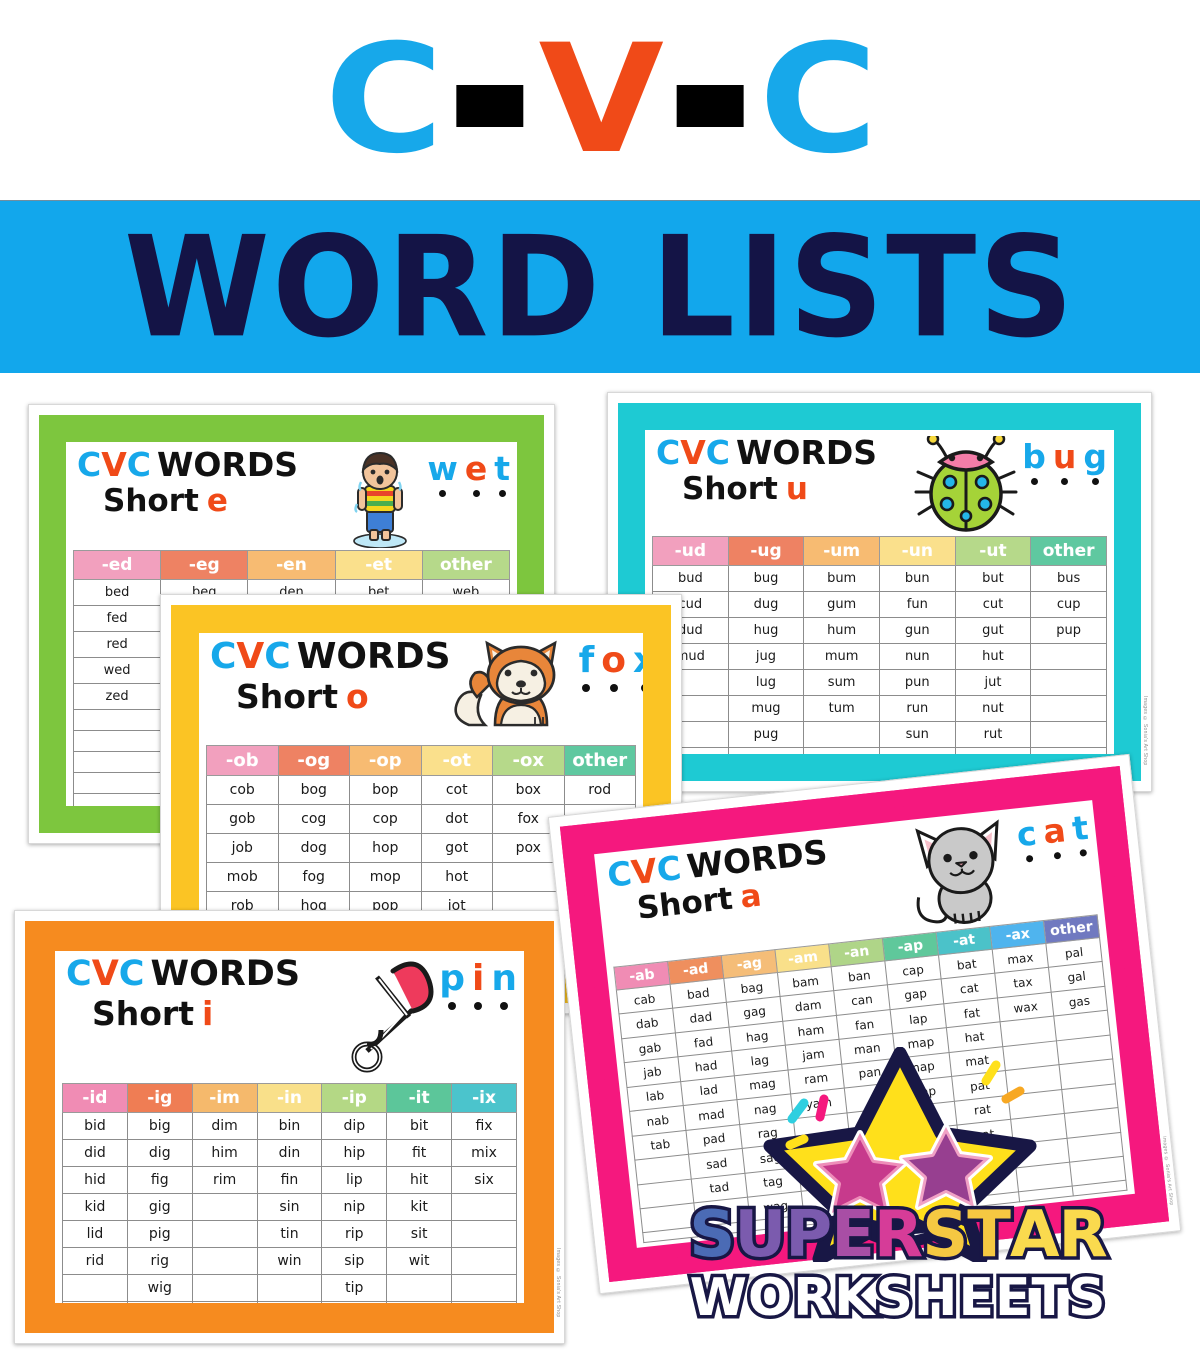  What do you see at coordinates (289, 1207) in the screenshot?
I see `table-row: kid gig sin nip kit` at bounding box center [289, 1207].